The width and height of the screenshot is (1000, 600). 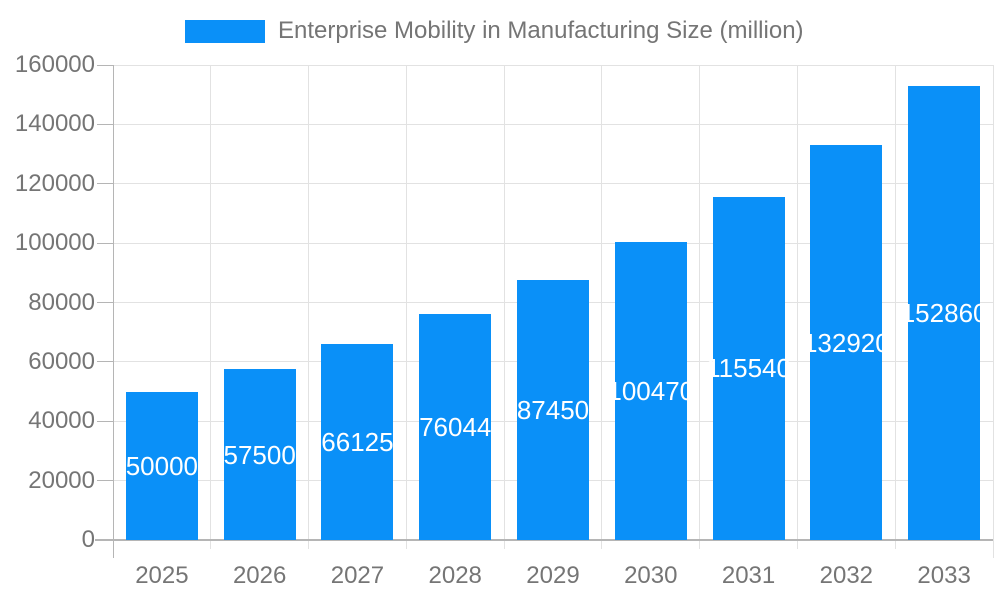 What do you see at coordinates (88, 539) in the screenshot?
I see `y-axis-tick-label: 0` at bounding box center [88, 539].